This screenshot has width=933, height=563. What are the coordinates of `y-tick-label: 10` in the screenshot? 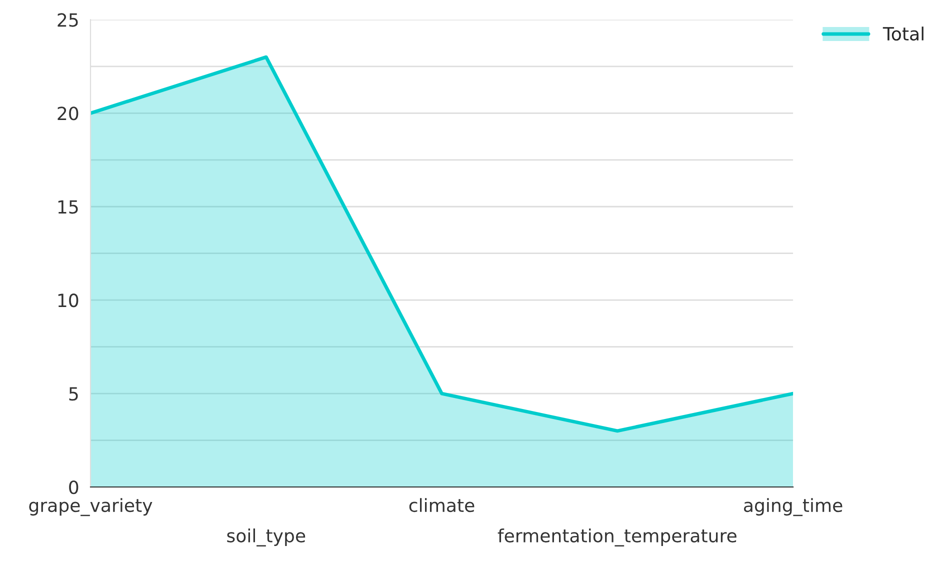 It's located at (68, 301).